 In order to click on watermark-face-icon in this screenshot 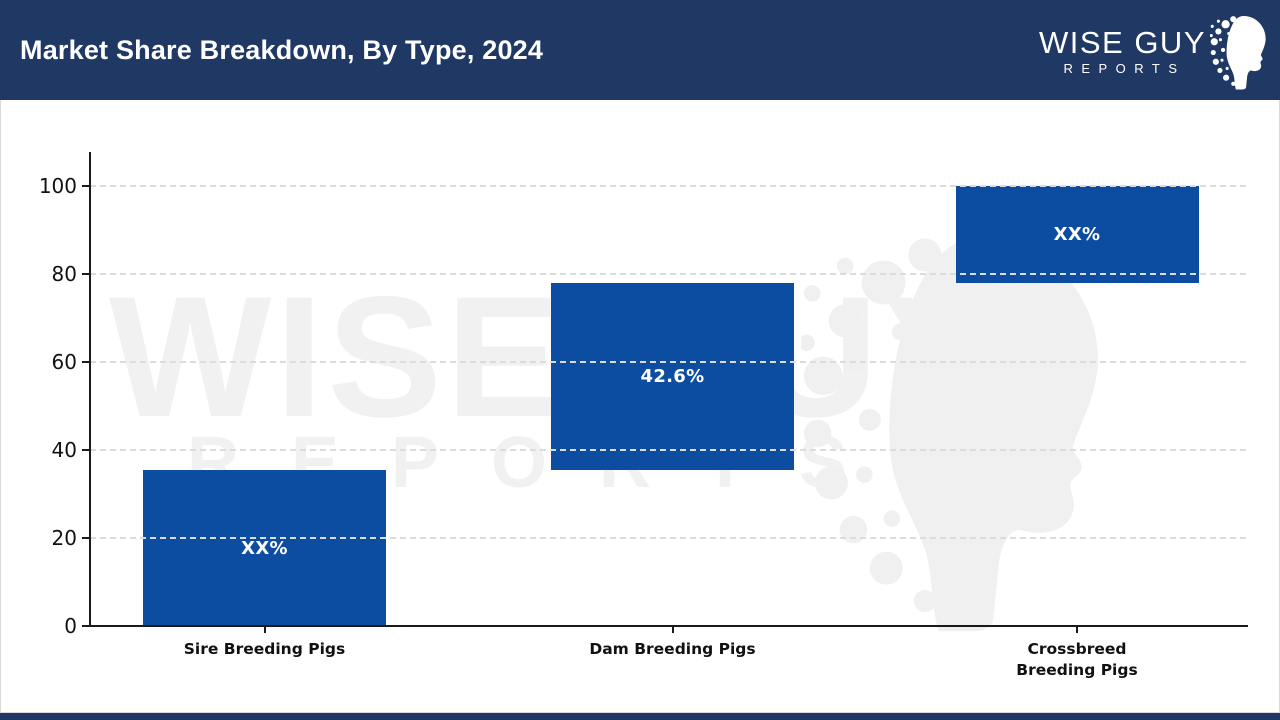, I will do `click(966, 428)`.